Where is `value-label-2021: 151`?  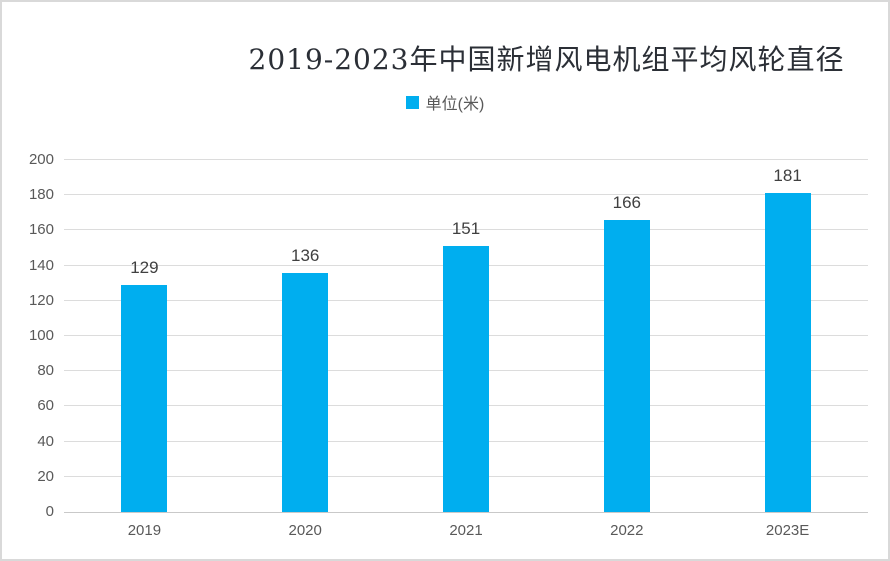 value-label-2021: 151 is located at coordinates (466, 229).